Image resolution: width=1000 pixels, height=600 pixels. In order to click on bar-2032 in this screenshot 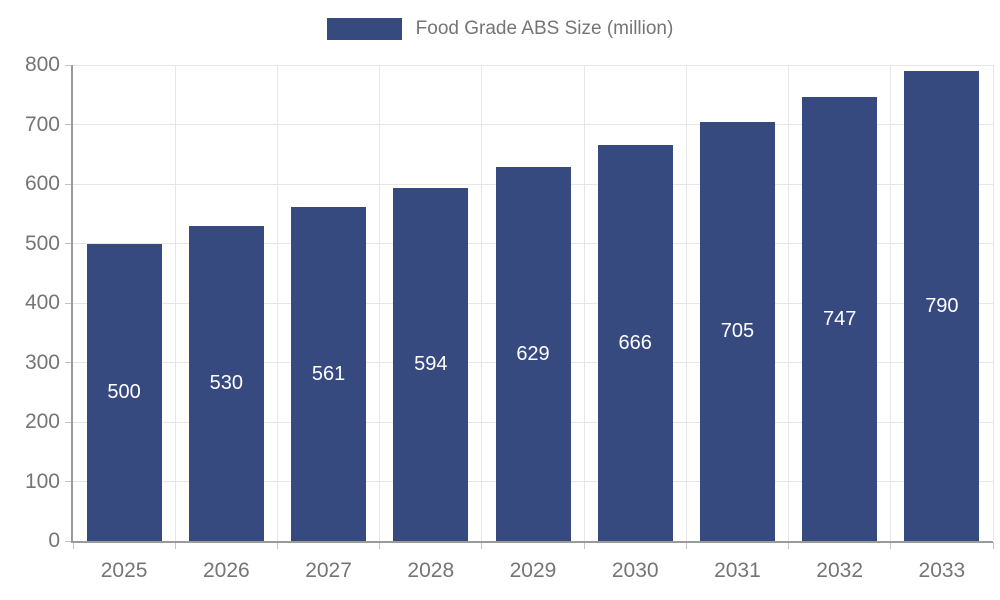, I will do `click(840, 318)`.